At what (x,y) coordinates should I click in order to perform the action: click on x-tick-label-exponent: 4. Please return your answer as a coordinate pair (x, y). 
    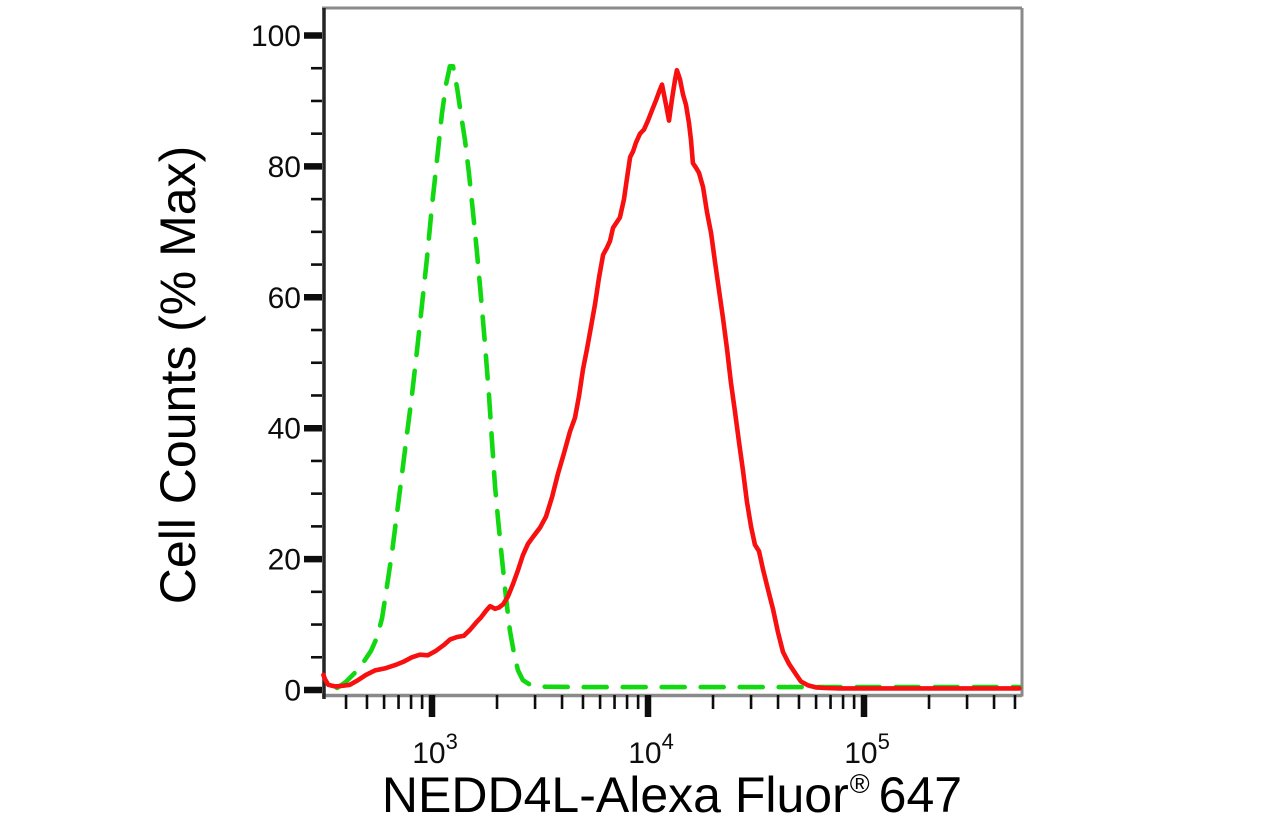
    Looking at the image, I should click on (668, 741).